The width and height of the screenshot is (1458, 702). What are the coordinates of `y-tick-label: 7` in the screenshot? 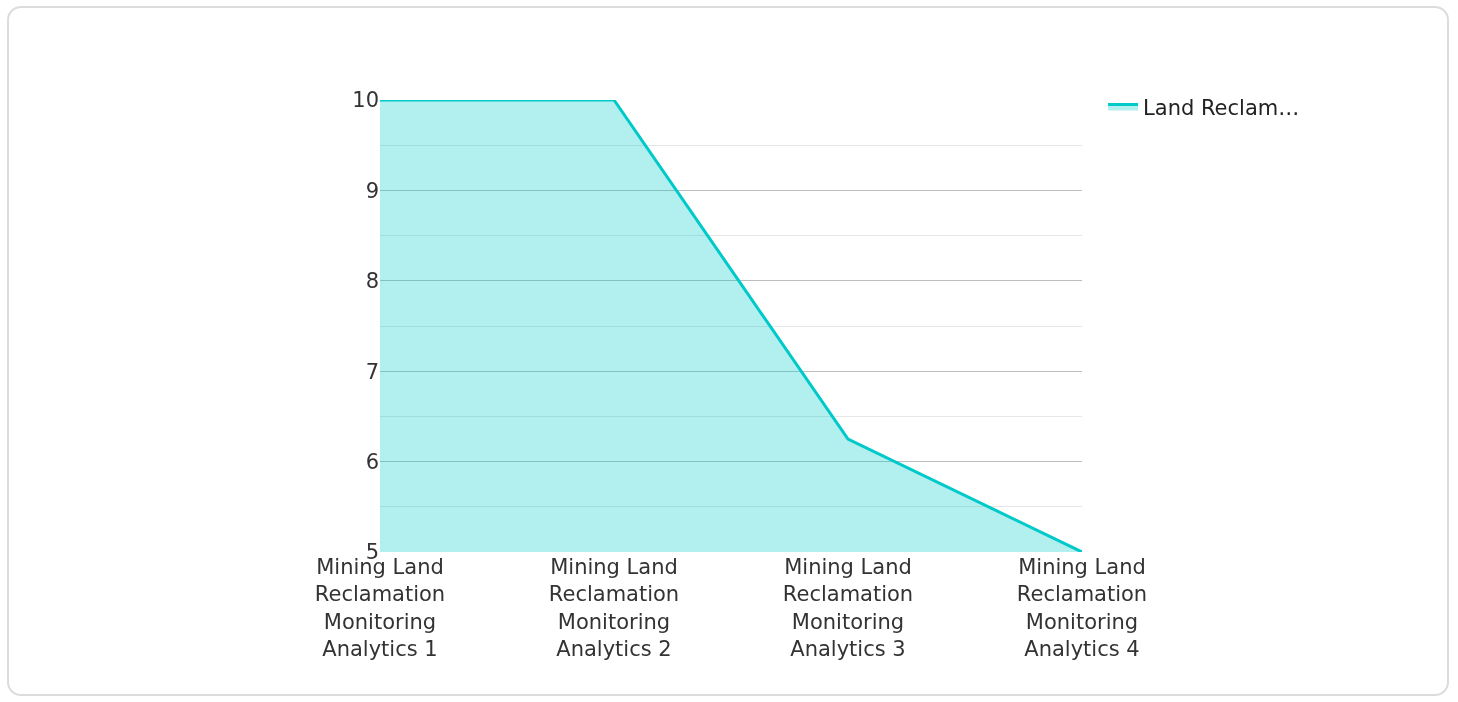 It's located at (372, 371).